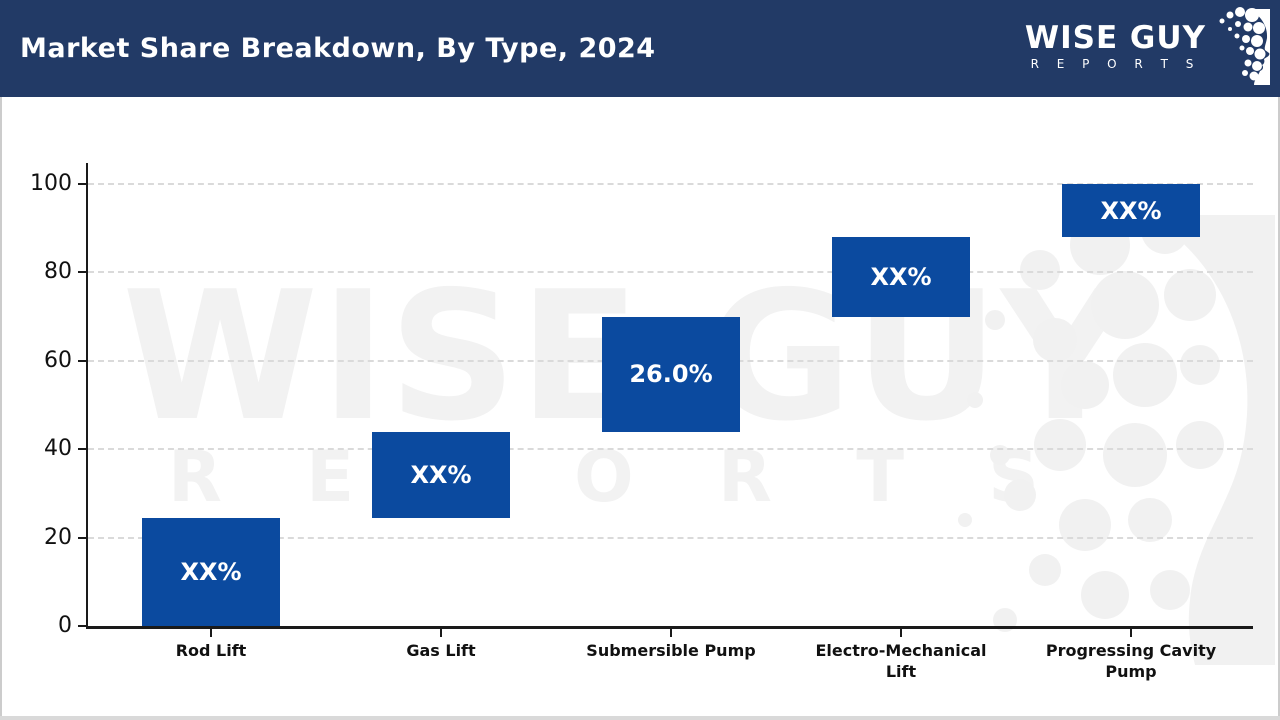 The height and width of the screenshot is (720, 1280). What do you see at coordinates (671, 374) in the screenshot?
I see `bar-submersible-pump: 26.0%` at bounding box center [671, 374].